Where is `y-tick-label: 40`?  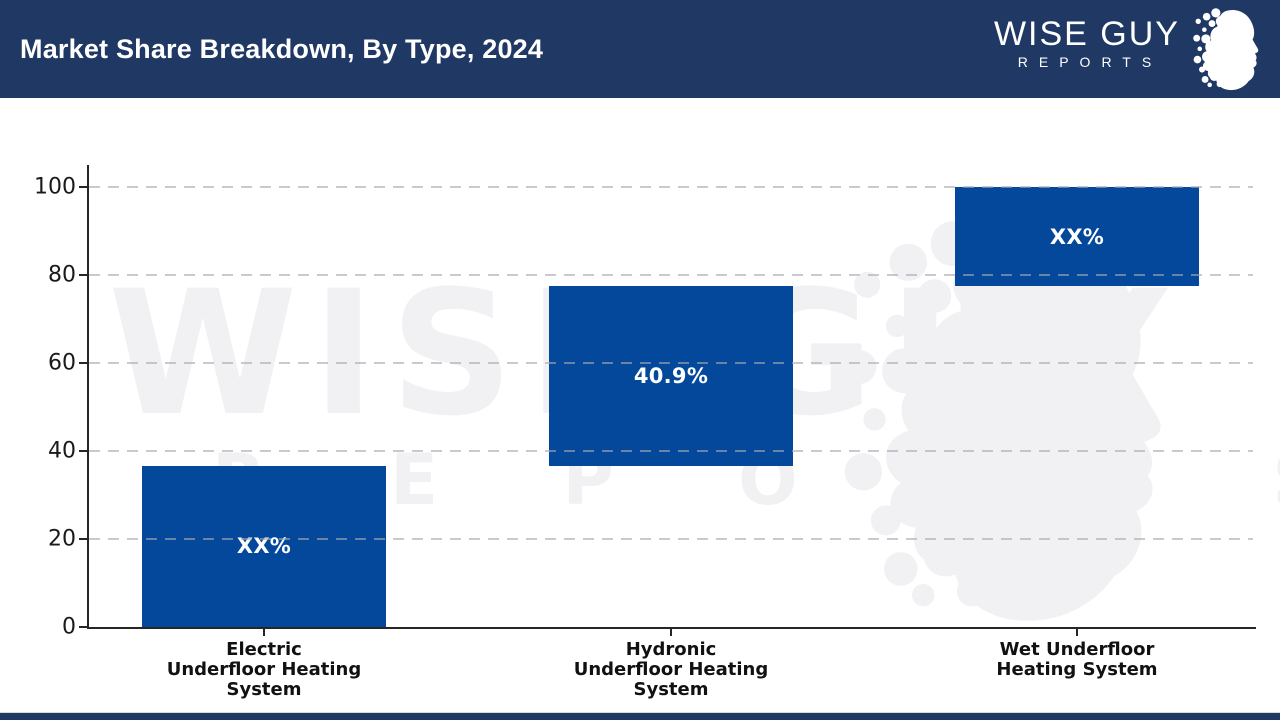
y-tick-label: 40 is located at coordinates (62, 451).